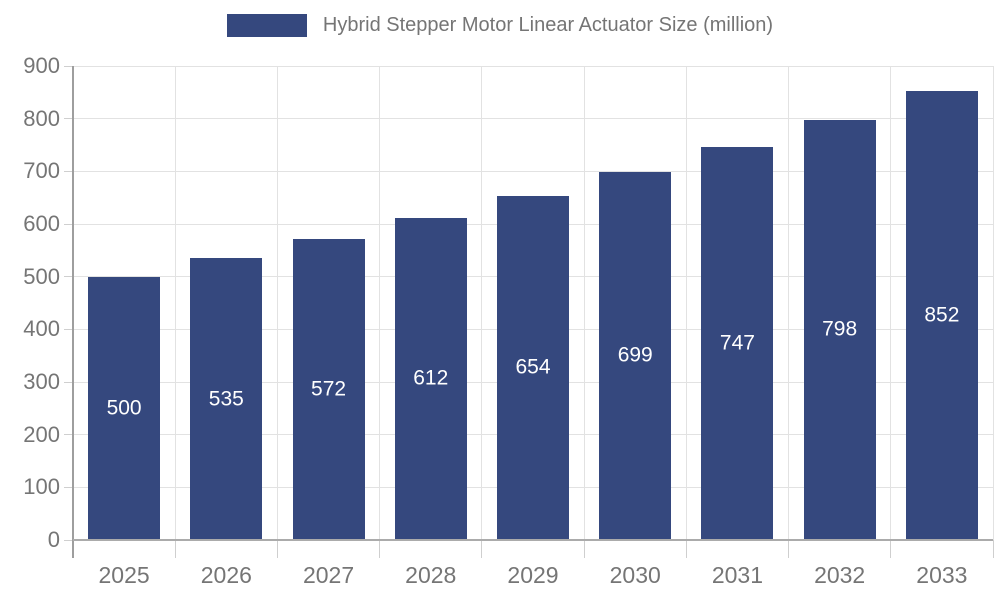 Image resolution: width=1000 pixels, height=600 pixels. I want to click on bar: 535, so click(226, 398).